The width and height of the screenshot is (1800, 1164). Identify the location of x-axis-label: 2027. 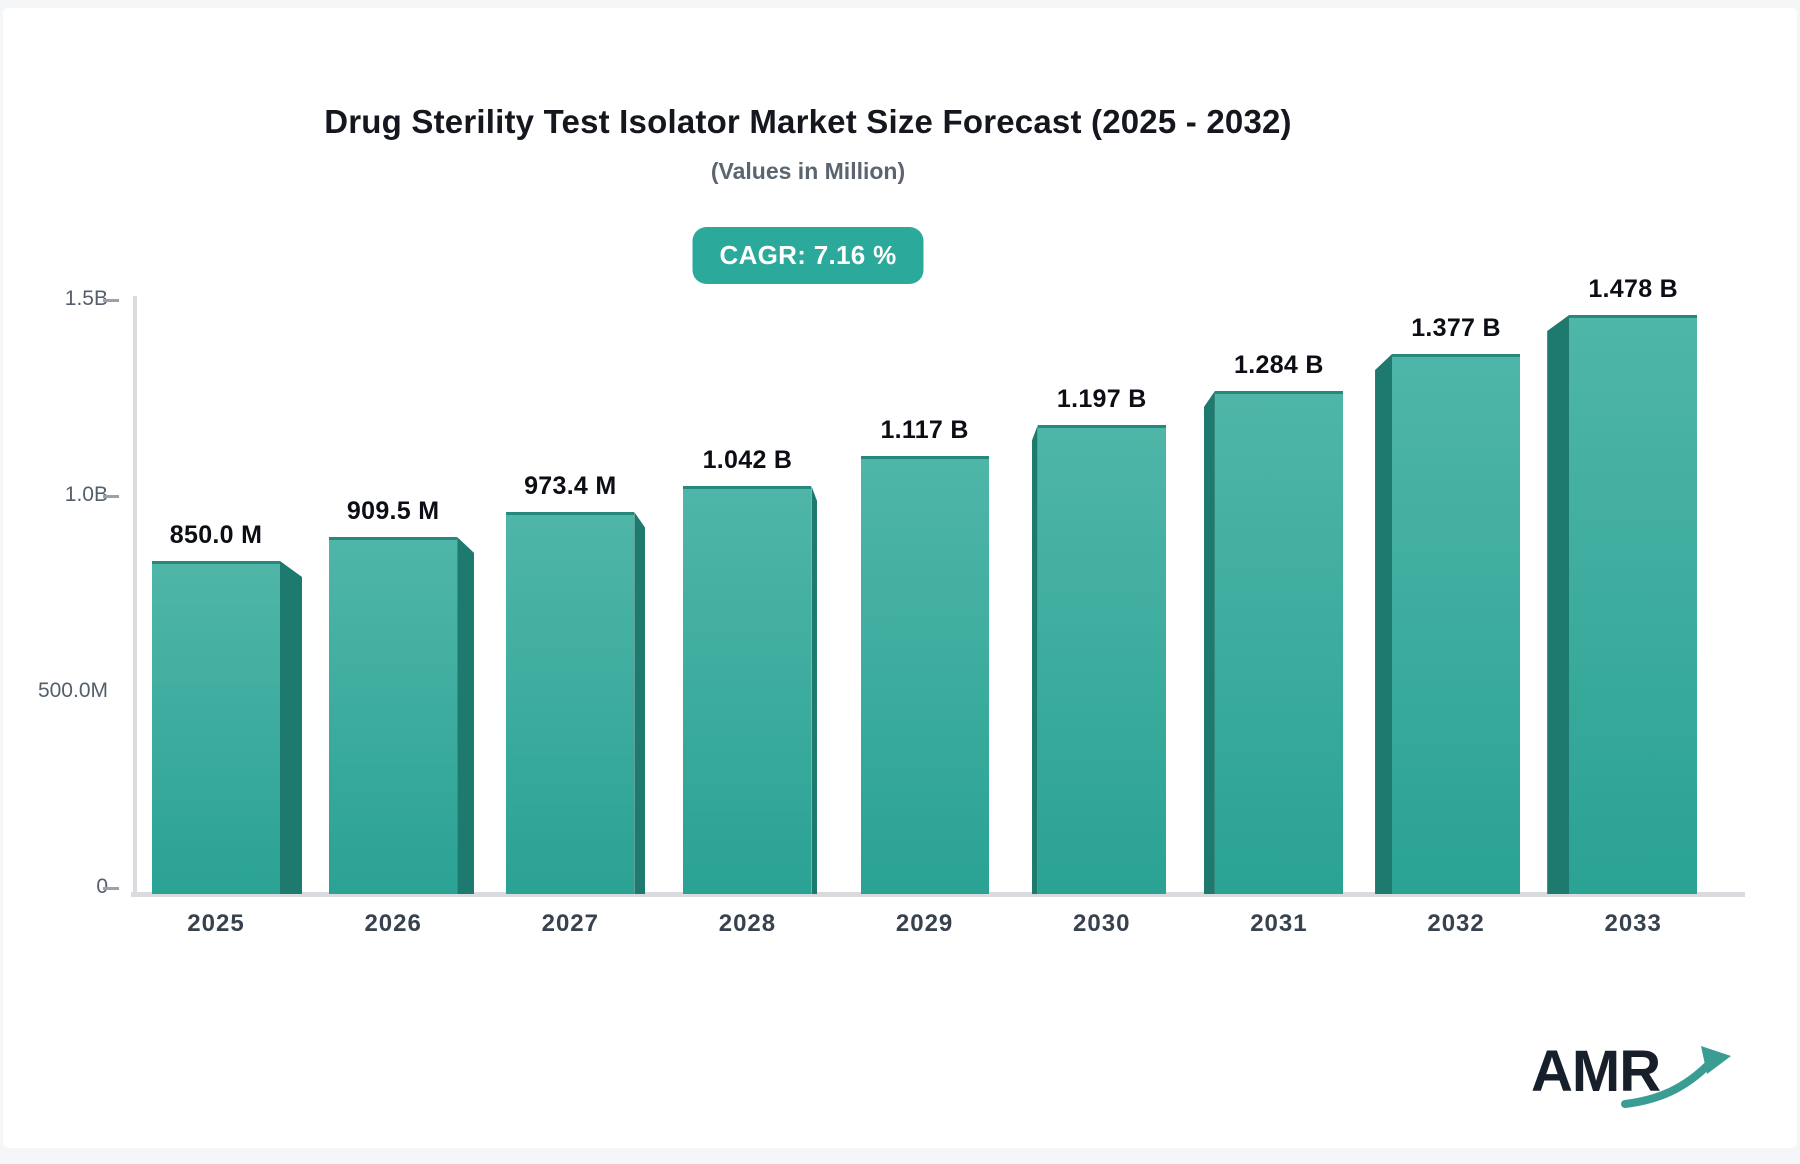
(570, 923).